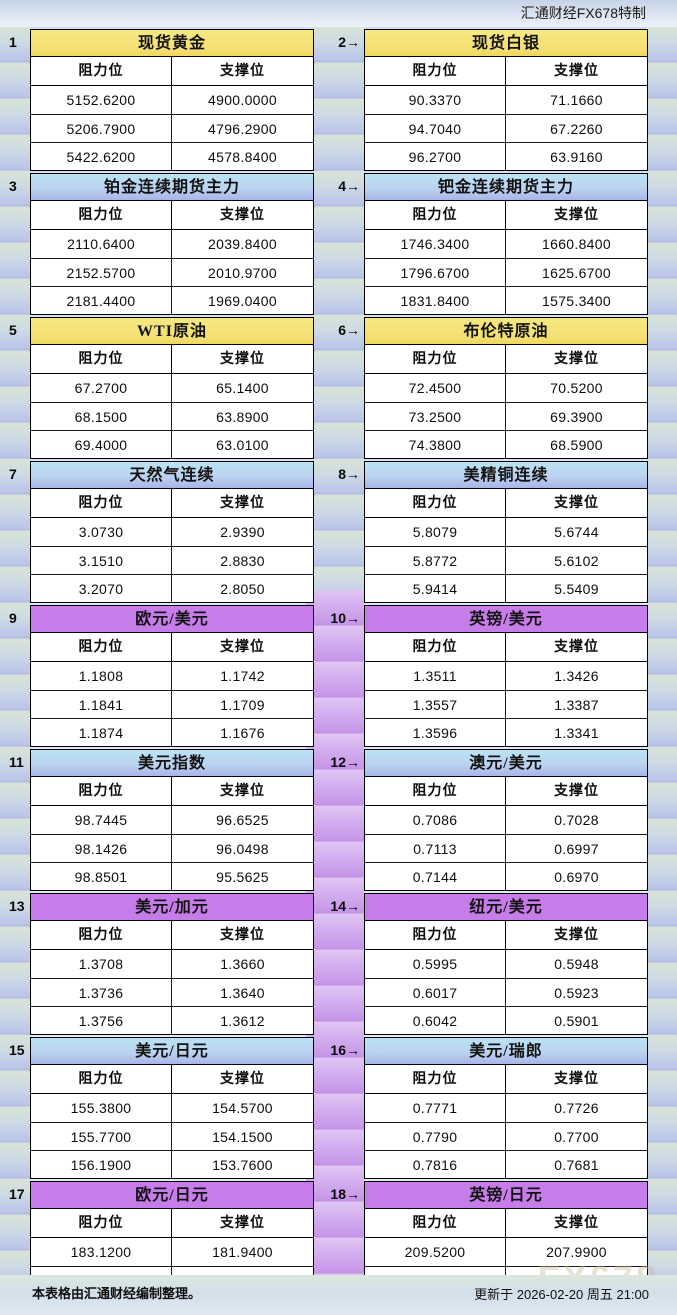  I want to click on footer-bar: 本表格由汇通财经编制整理。 更新于 2026-02-20 周五 21:00, so click(338, 1295).